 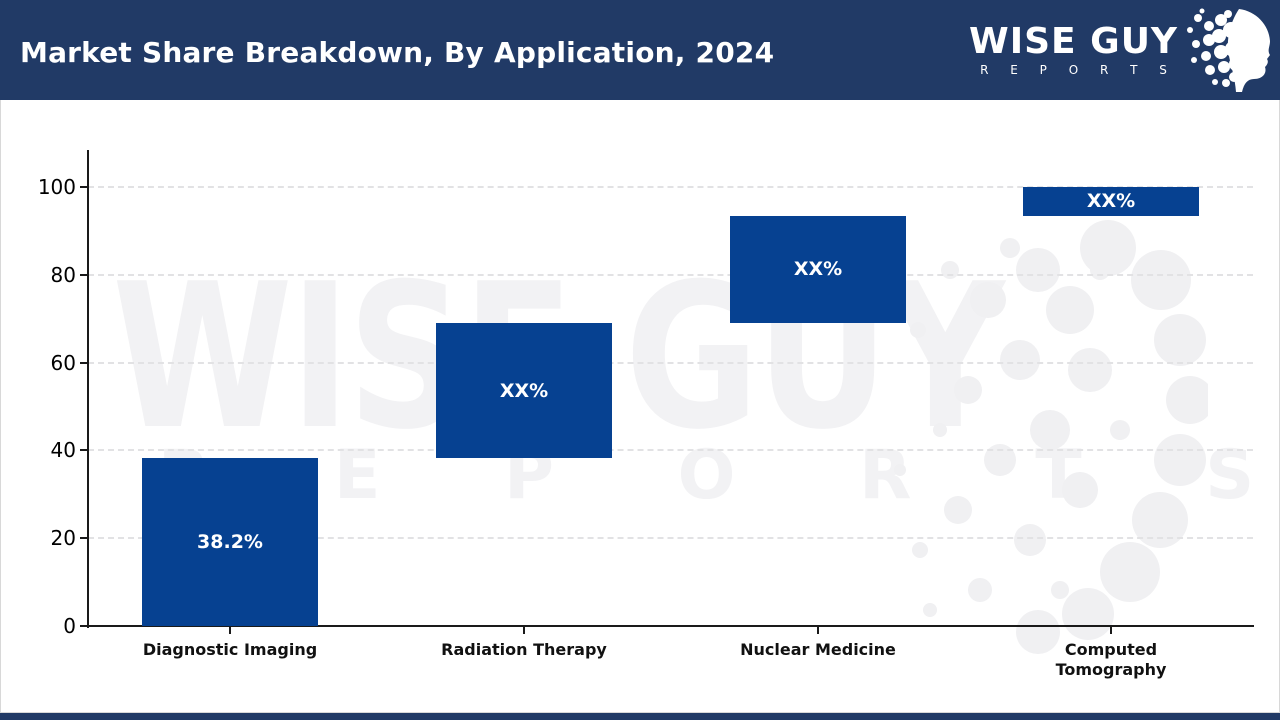 What do you see at coordinates (56, 187) in the screenshot?
I see `y-tick-label: 100` at bounding box center [56, 187].